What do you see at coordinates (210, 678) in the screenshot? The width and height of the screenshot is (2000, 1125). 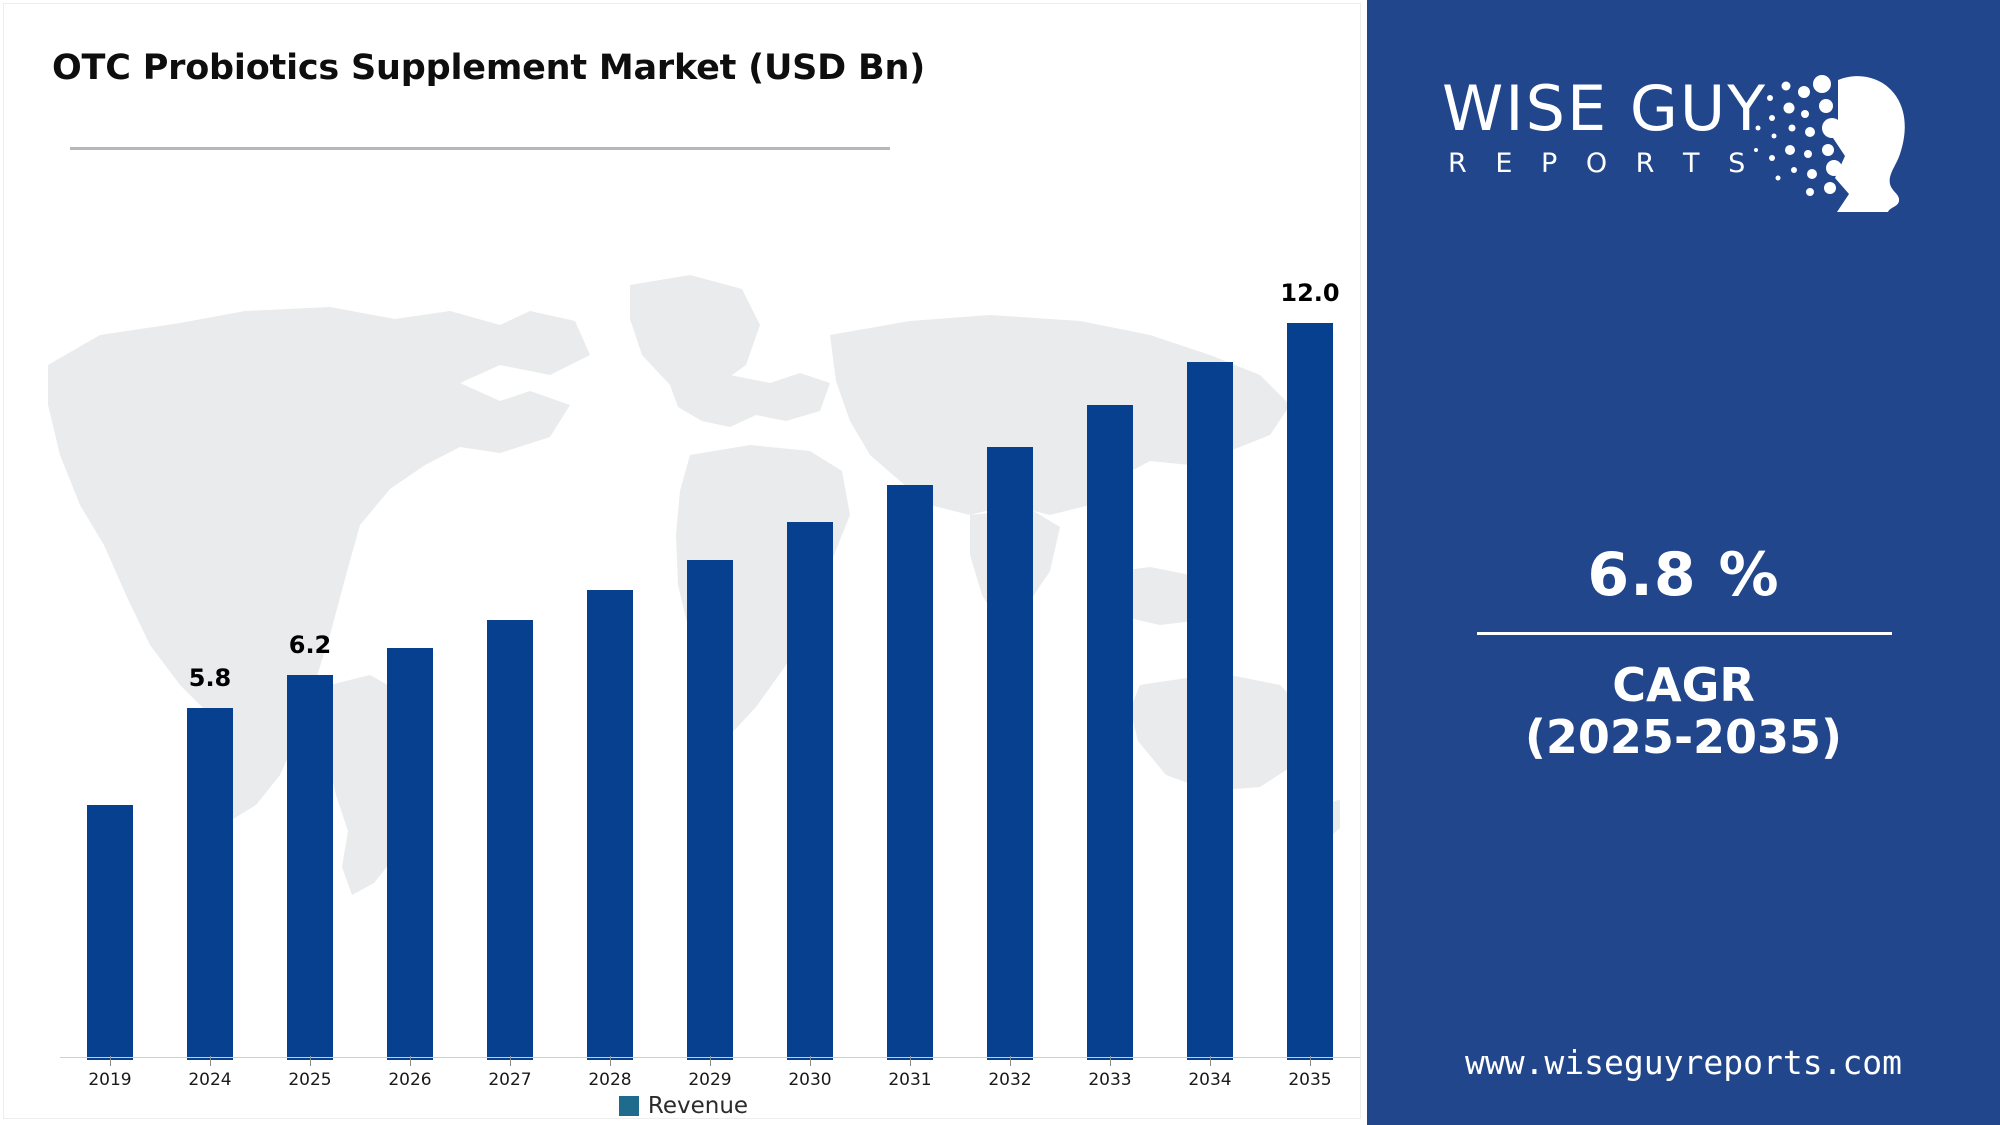 I see `bar-value-label-2024: 5.8` at bounding box center [210, 678].